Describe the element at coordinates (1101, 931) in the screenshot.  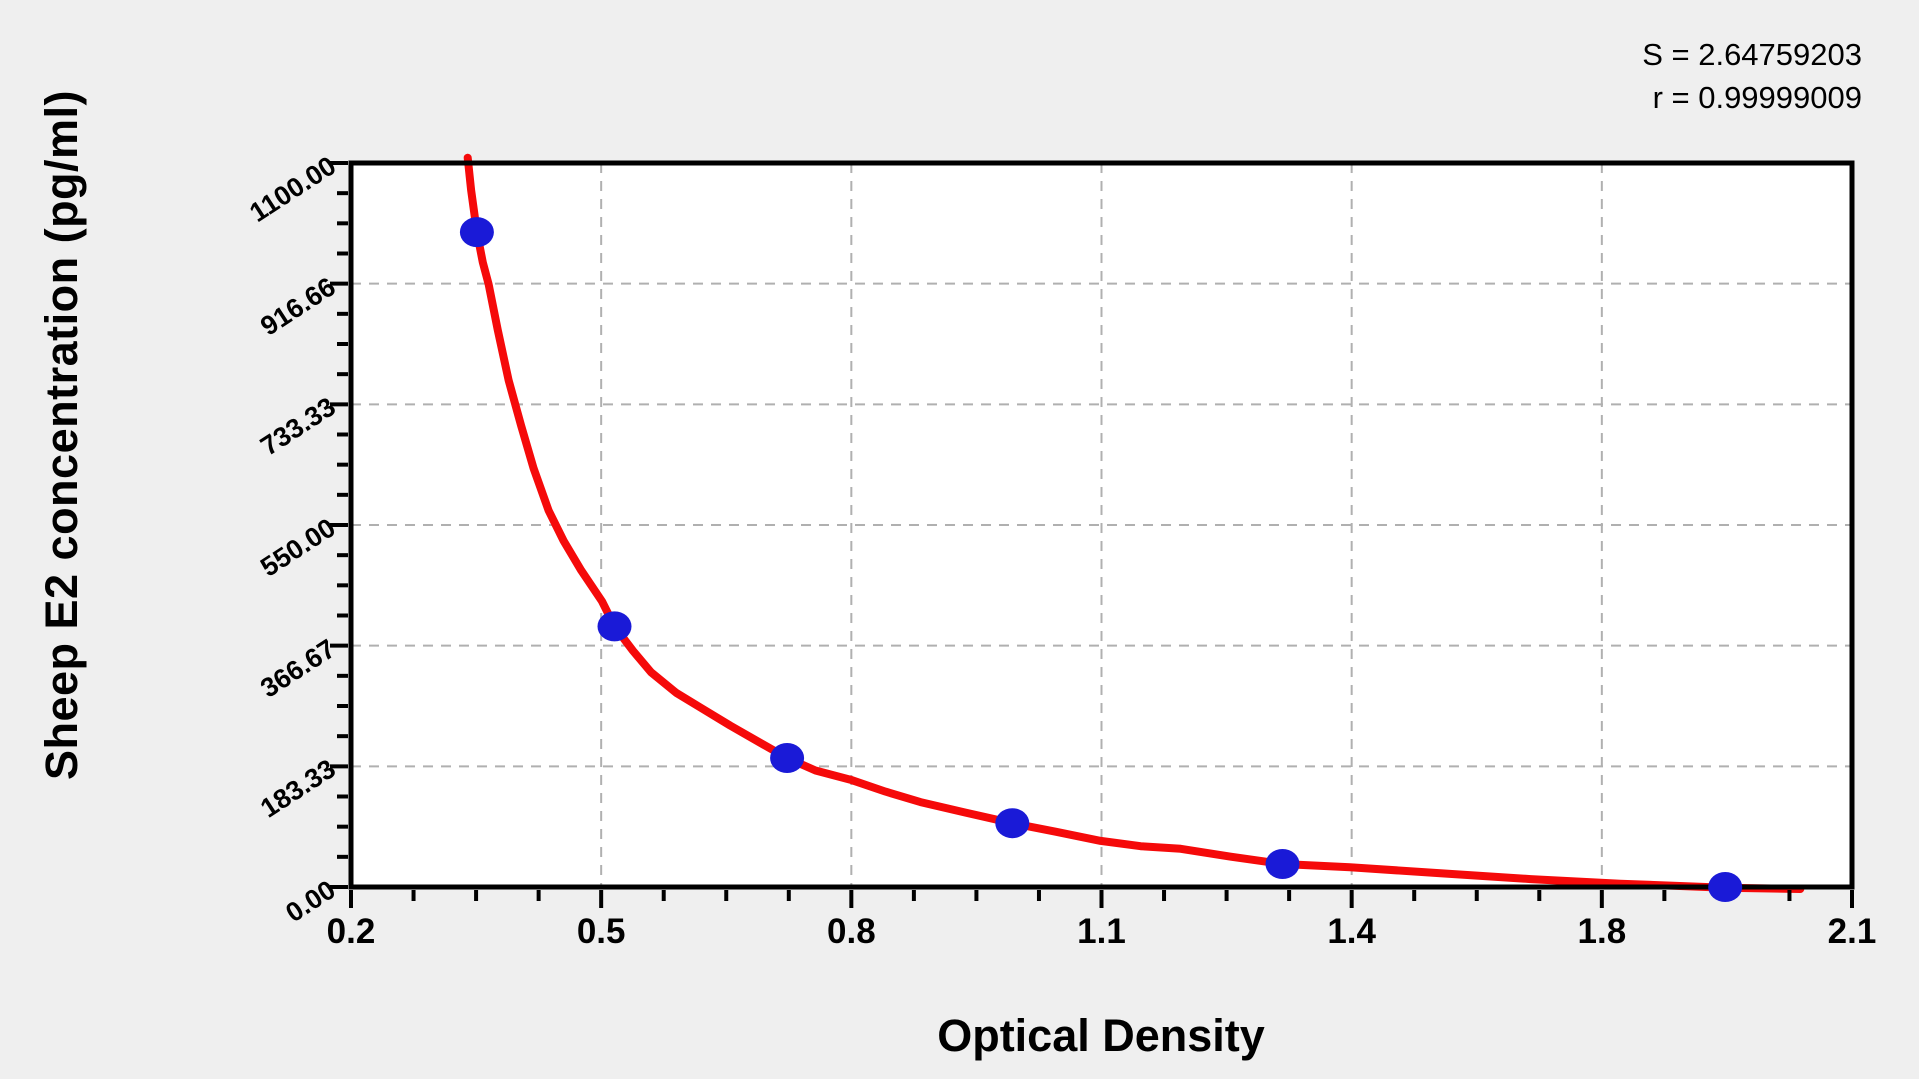
I see `x-tick-label: 1.1` at that location.